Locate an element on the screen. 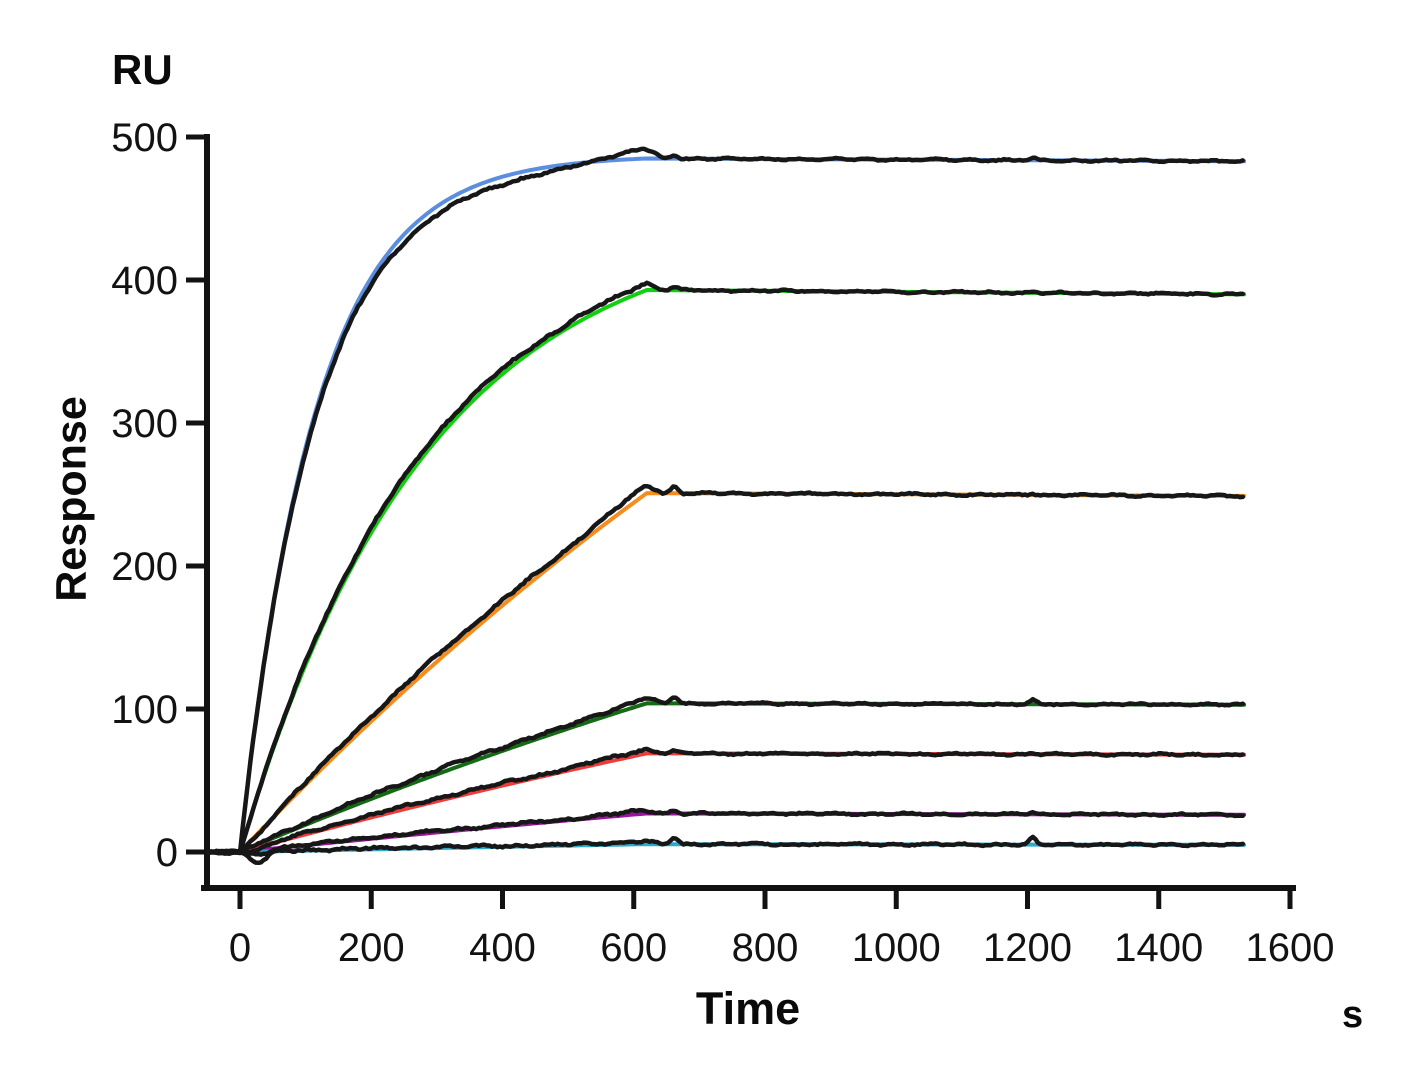 This screenshot has width=1428, height=1080. series-dark-green-fit-line is located at coordinates (742, 777).